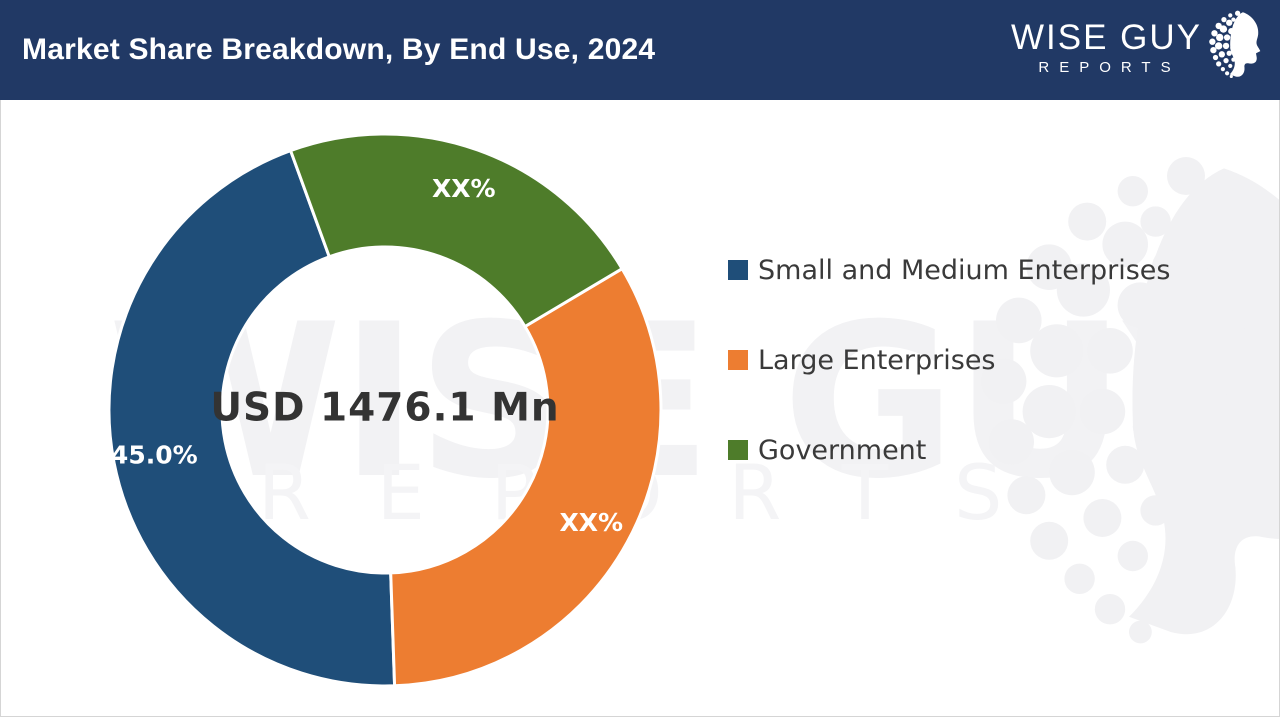  Describe the element at coordinates (1106, 38) in the screenshot. I see `logo-wordmark: WISE GUY` at that location.